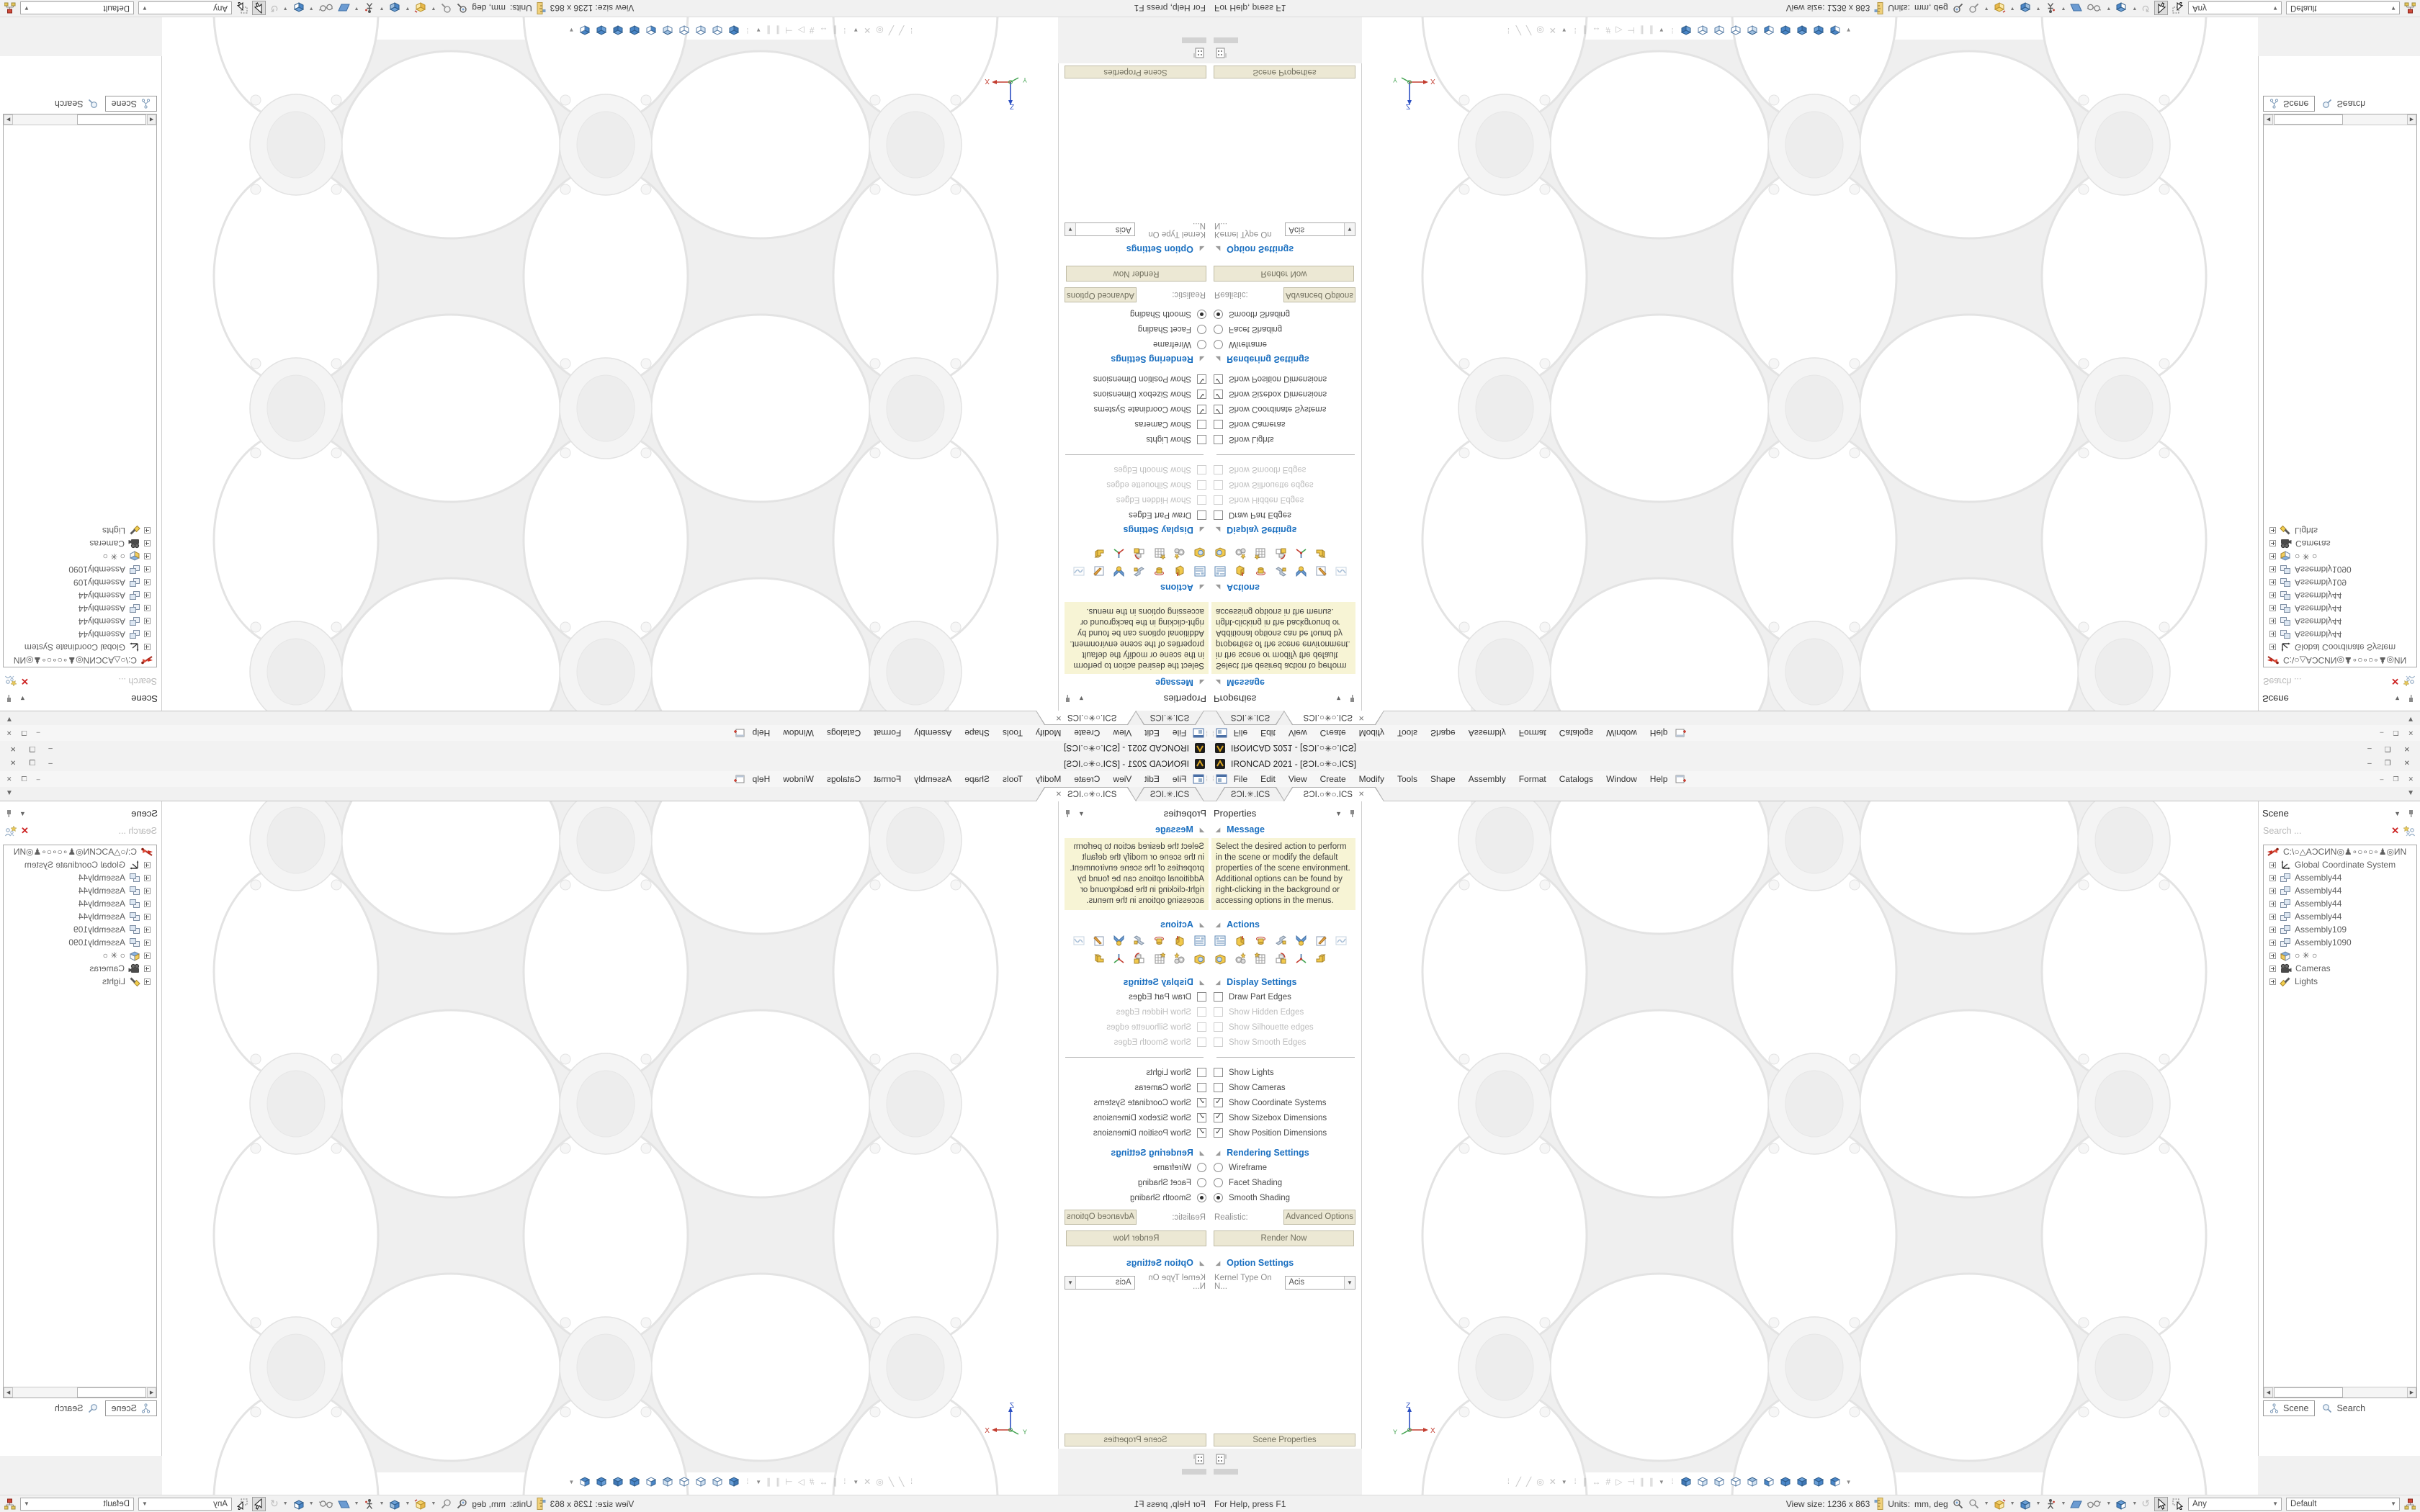  I want to click on checkbox-show-lights: ✓Show Lights, so click(1285, 1072).